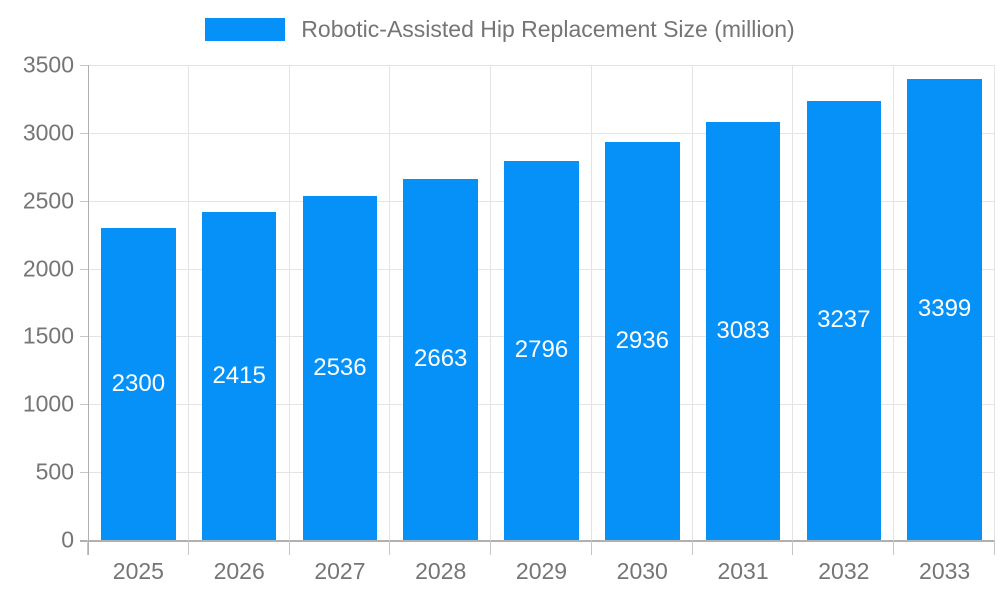 The image size is (1000, 600). I want to click on bar-value-label: 2663, so click(441, 359).